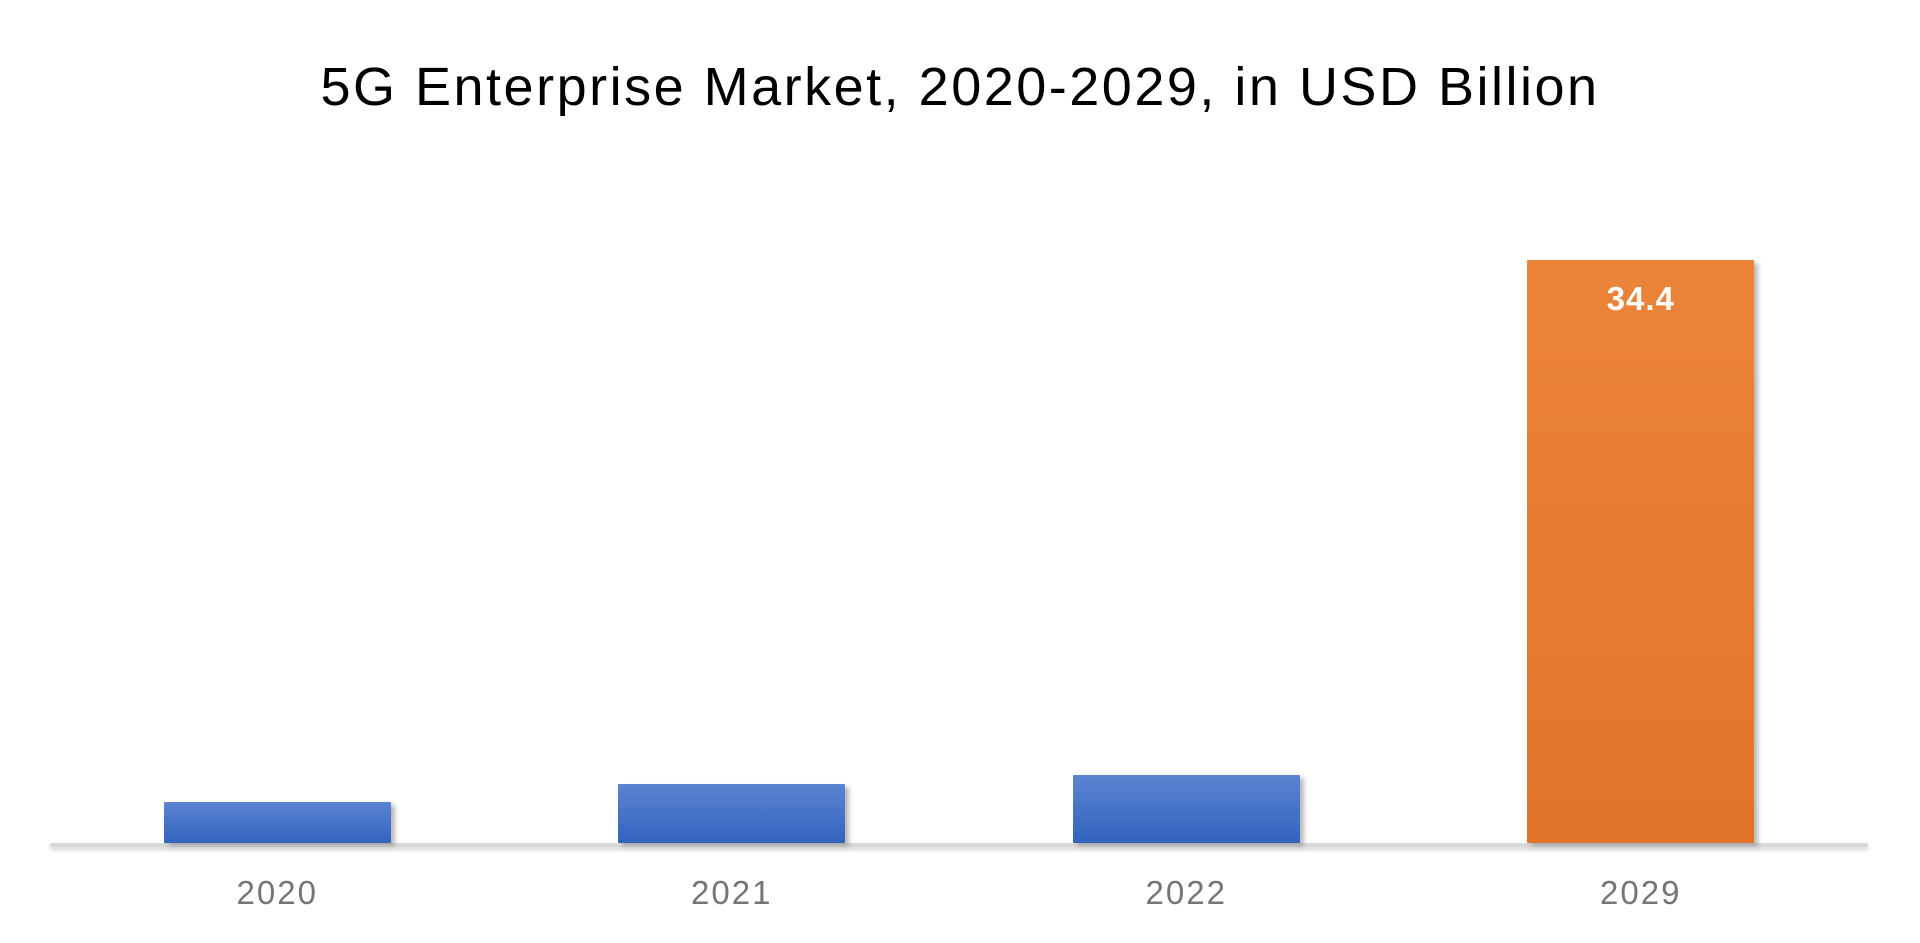 The width and height of the screenshot is (1920, 943). Describe the element at coordinates (1641, 551) in the screenshot. I see `bar-2029: 34.4` at that location.